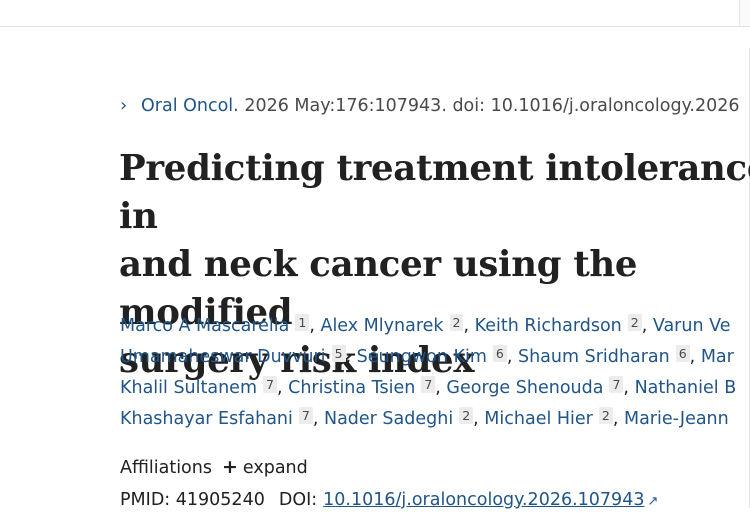  I want to click on author-link: Alex Mlynarek, so click(382, 326).